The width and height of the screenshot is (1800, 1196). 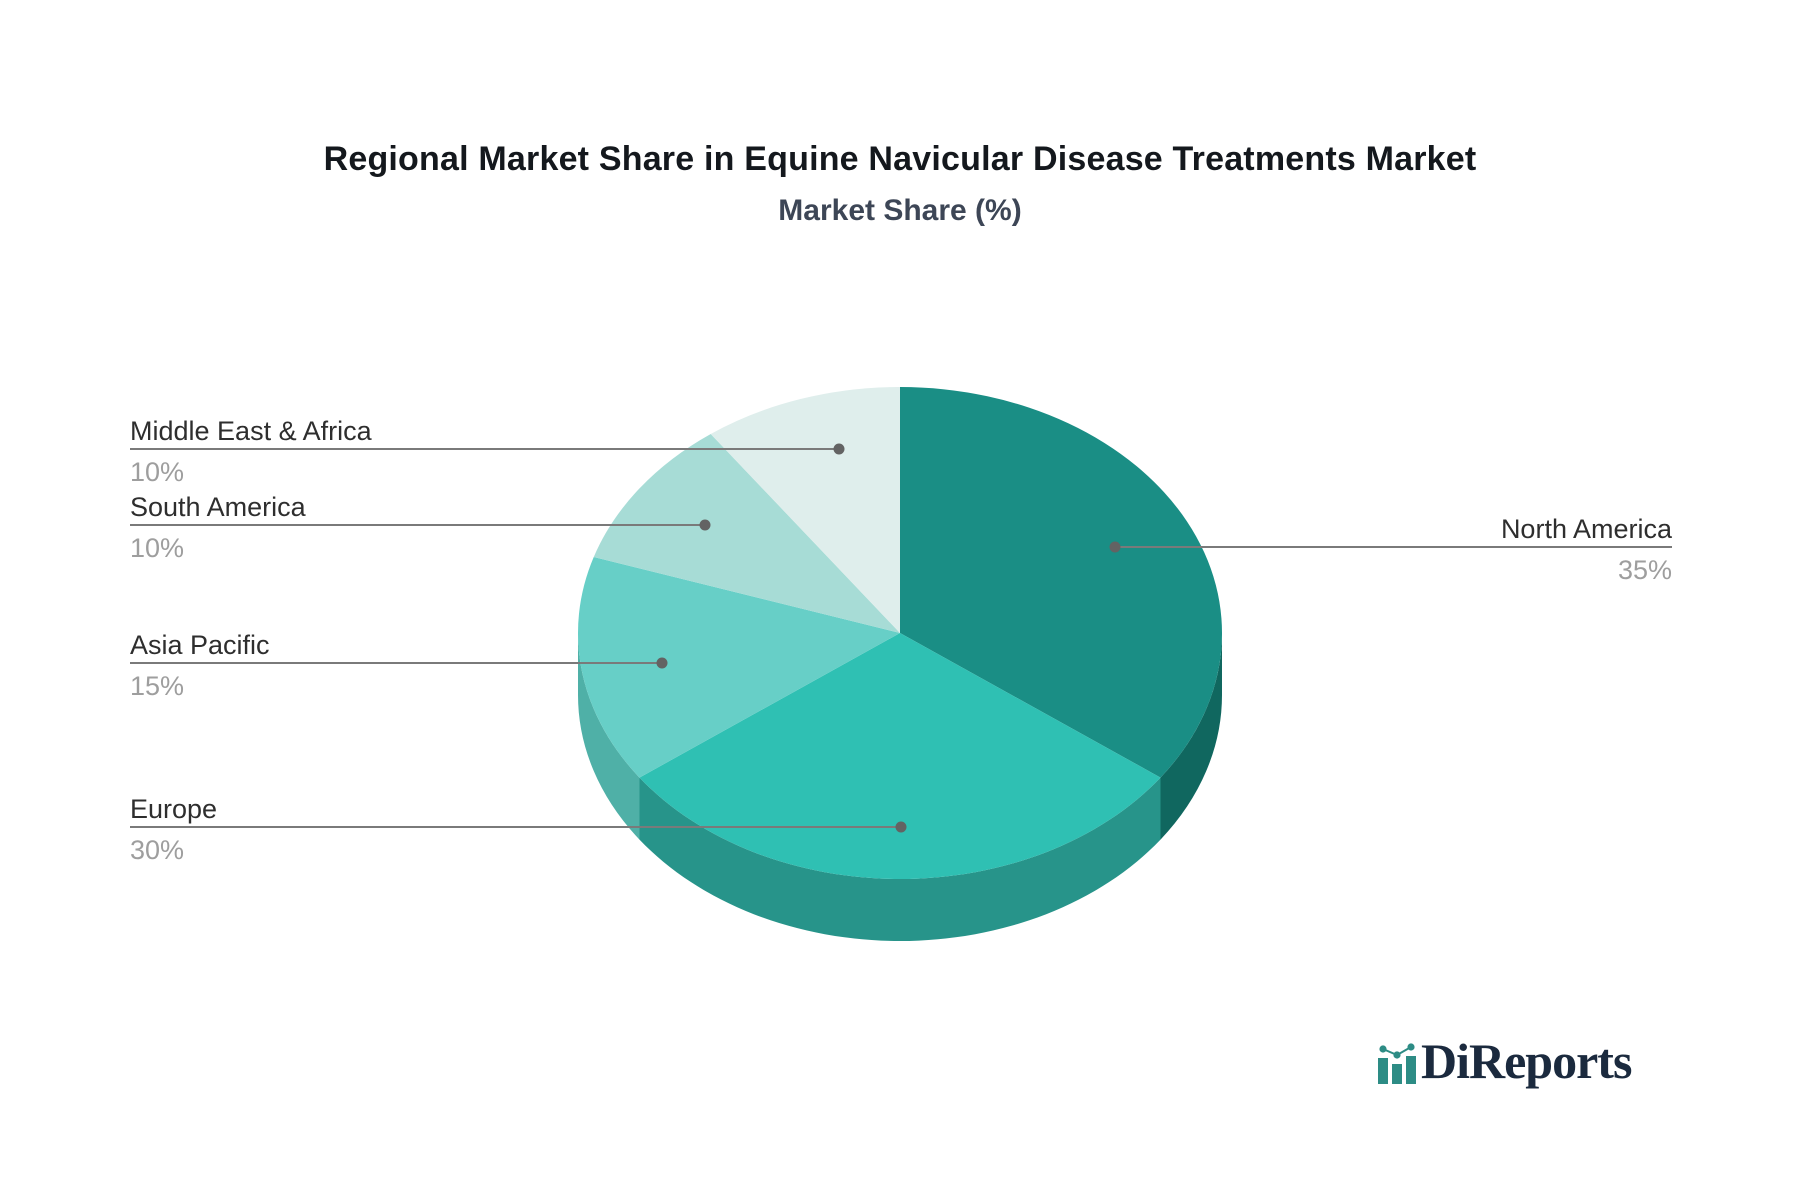 I want to click on slice-label-south-america: South America, so click(x=218, y=507).